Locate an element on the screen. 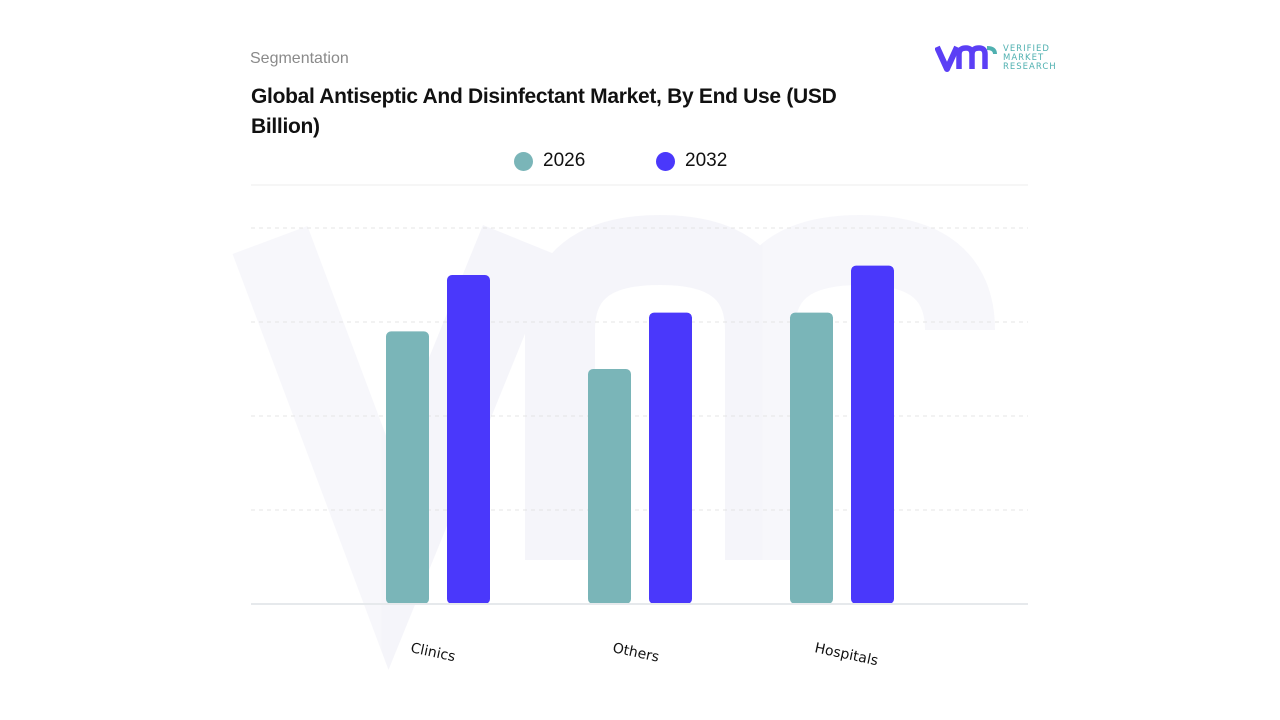 This screenshot has width=1280, height=720. bar-clinics-2032 is located at coordinates (468, 439).